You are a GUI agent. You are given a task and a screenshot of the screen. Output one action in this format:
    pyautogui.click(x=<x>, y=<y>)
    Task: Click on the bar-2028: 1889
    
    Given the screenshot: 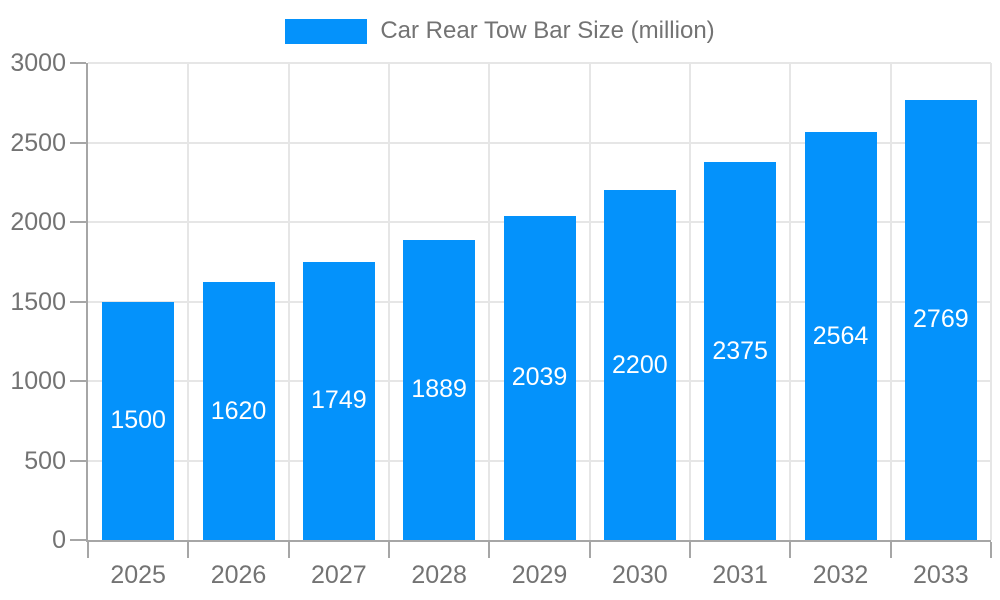 What is the action you would take?
    pyautogui.click(x=439, y=389)
    